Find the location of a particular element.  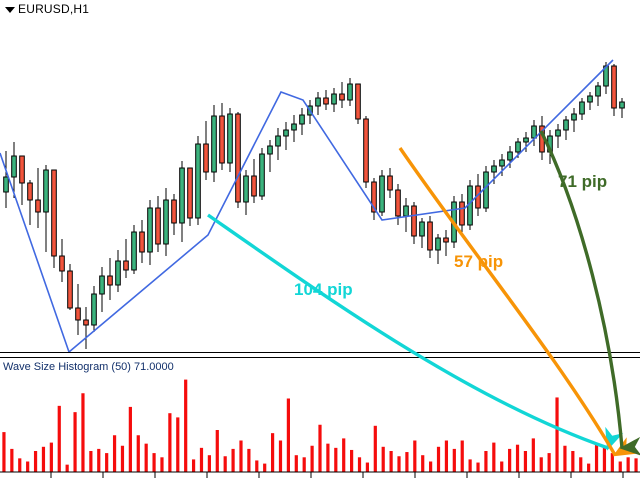

triangle-down-icon is located at coordinates (10, 10).